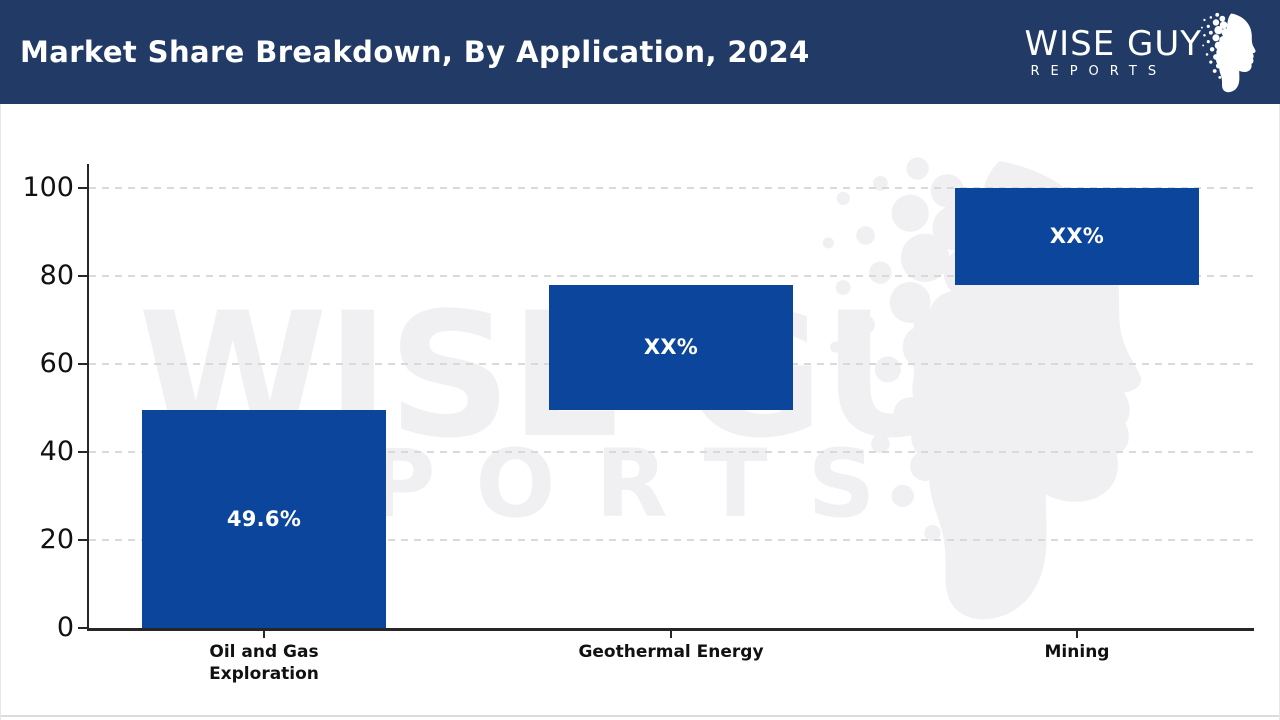  What do you see at coordinates (1077, 652) in the screenshot?
I see `x-category-label: Mining` at bounding box center [1077, 652].